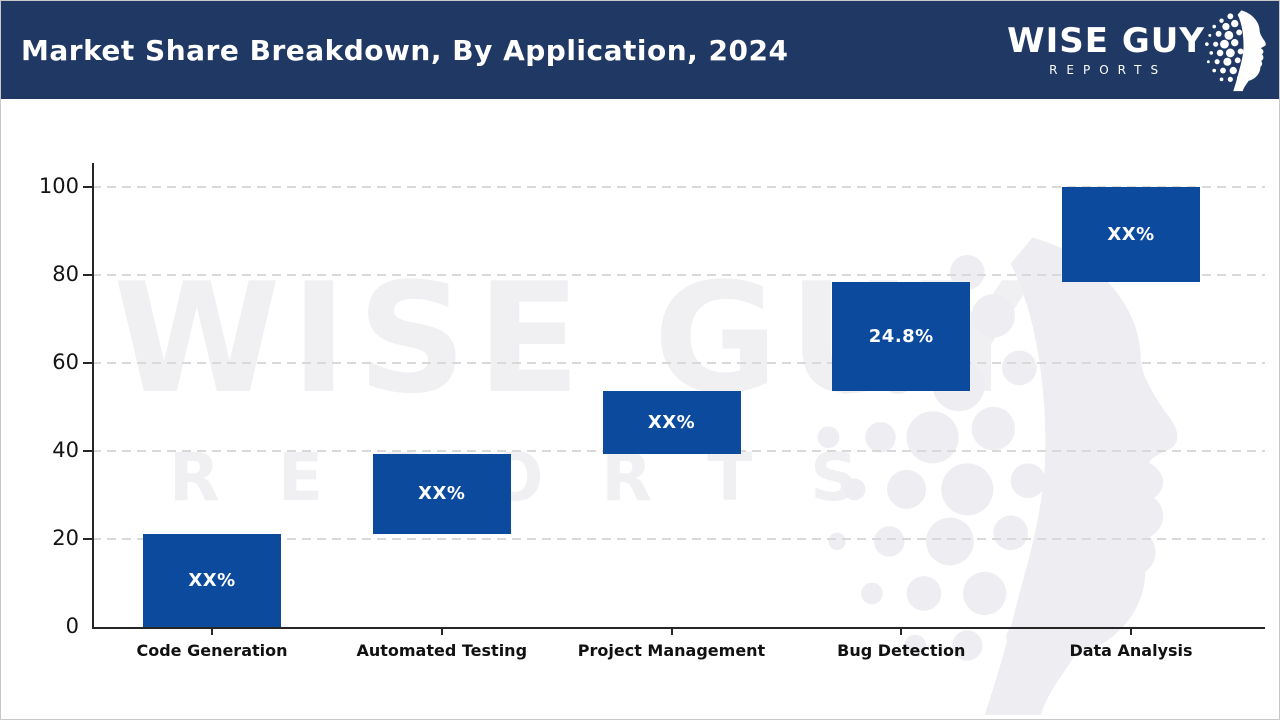  I want to click on x-axis-label: Data Analysis, so click(1131, 650).